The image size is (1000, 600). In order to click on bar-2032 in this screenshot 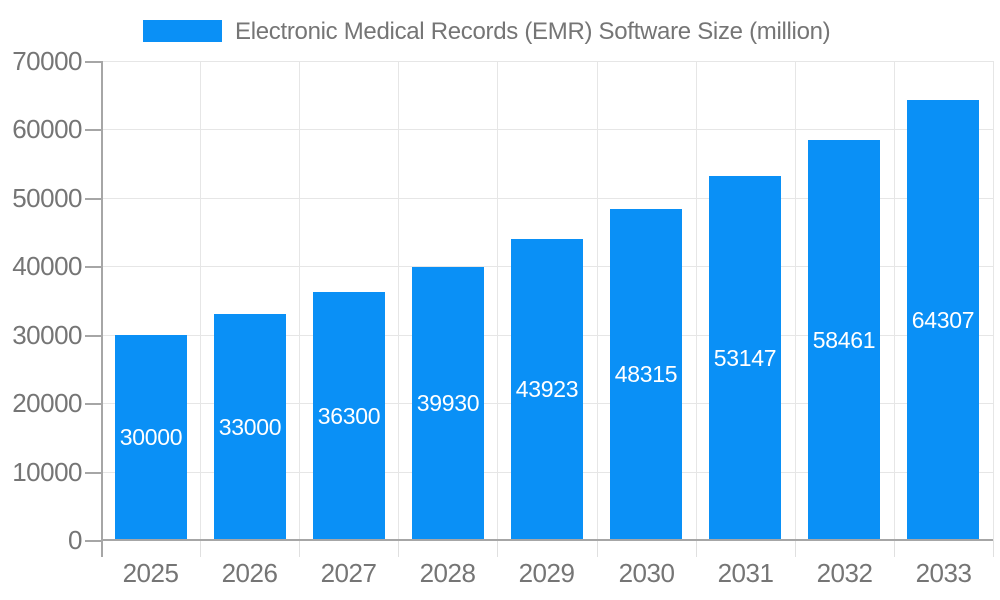, I will do `click(844, 340)`.